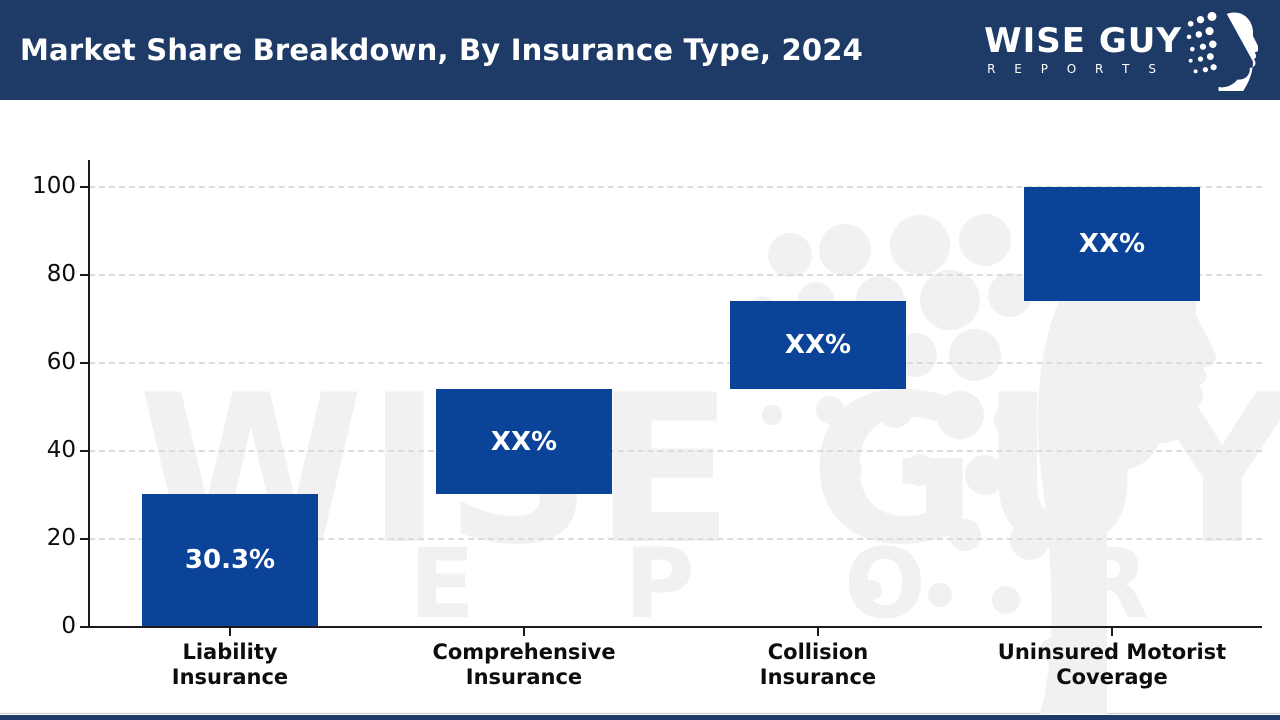 The width and height of the screenshot is (1280, 720). Describe the element at coordinates (61, 450) in the screenshot. I see `y-tick-label: 40` at that location.